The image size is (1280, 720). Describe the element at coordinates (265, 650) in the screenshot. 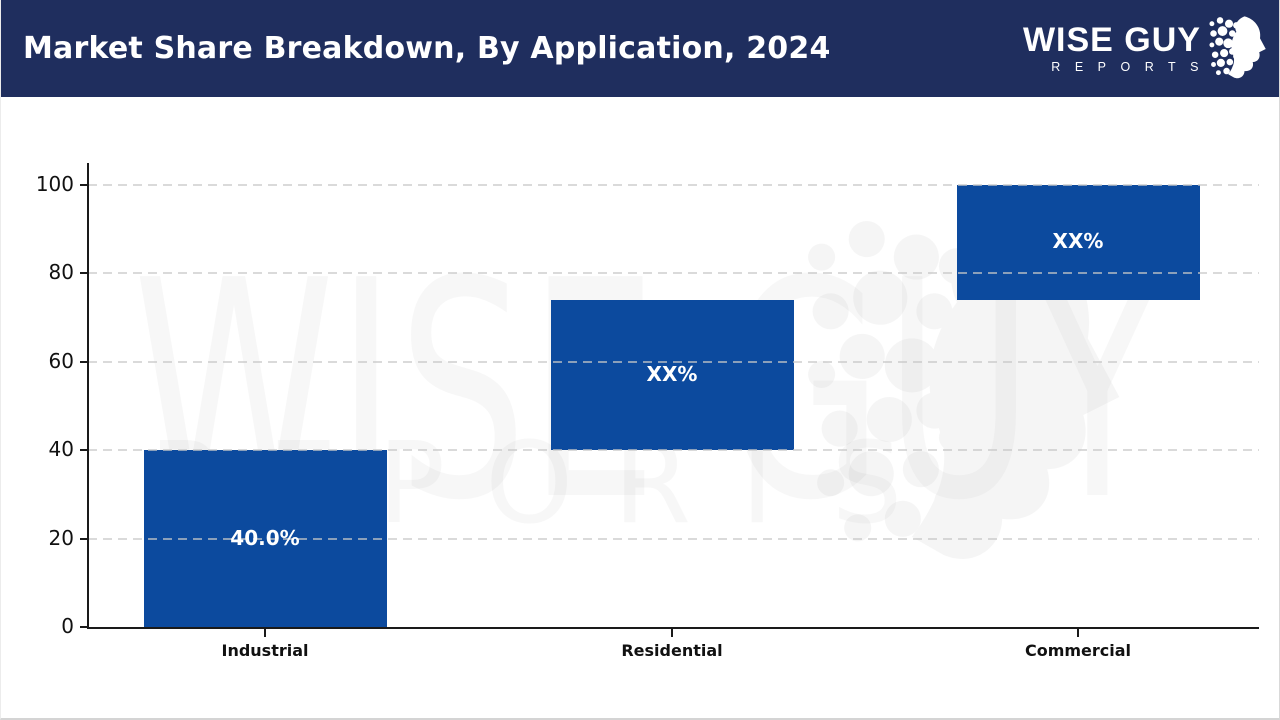

I see `x-category-label: Industrial` at that location.